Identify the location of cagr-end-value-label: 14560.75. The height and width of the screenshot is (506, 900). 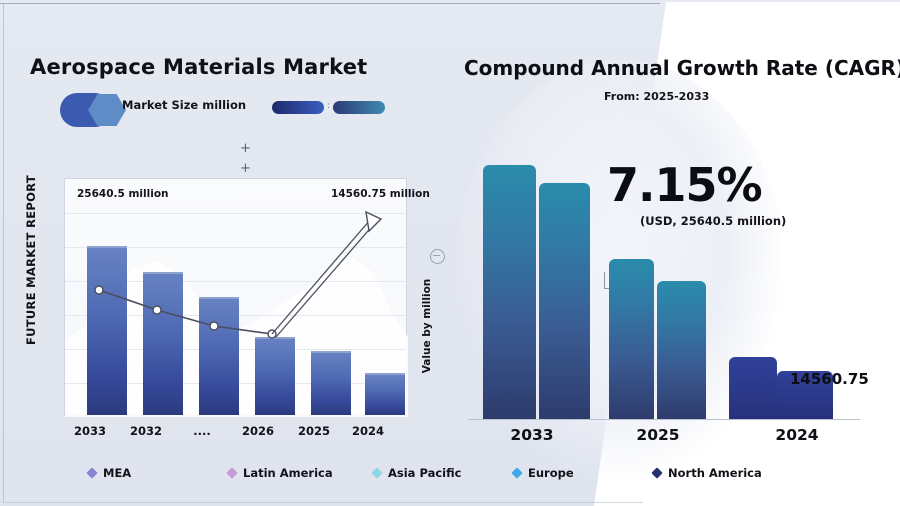
(829, 379).